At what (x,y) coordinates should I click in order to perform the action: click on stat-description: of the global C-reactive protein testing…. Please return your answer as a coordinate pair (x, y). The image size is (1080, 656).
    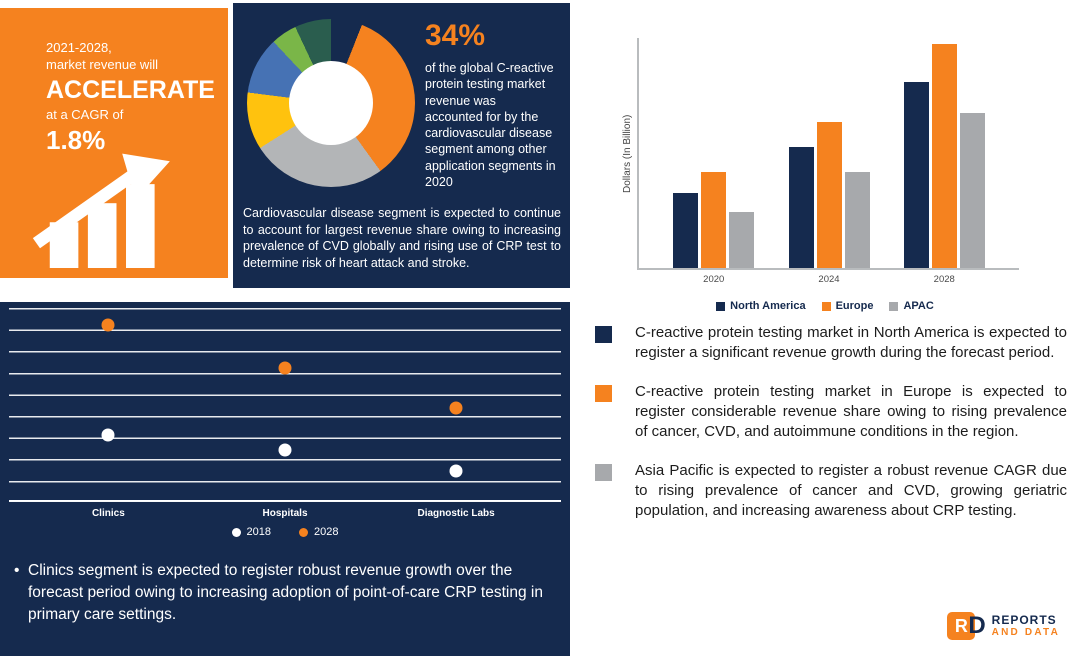
    Looking at the image, I should click on (490, 125).